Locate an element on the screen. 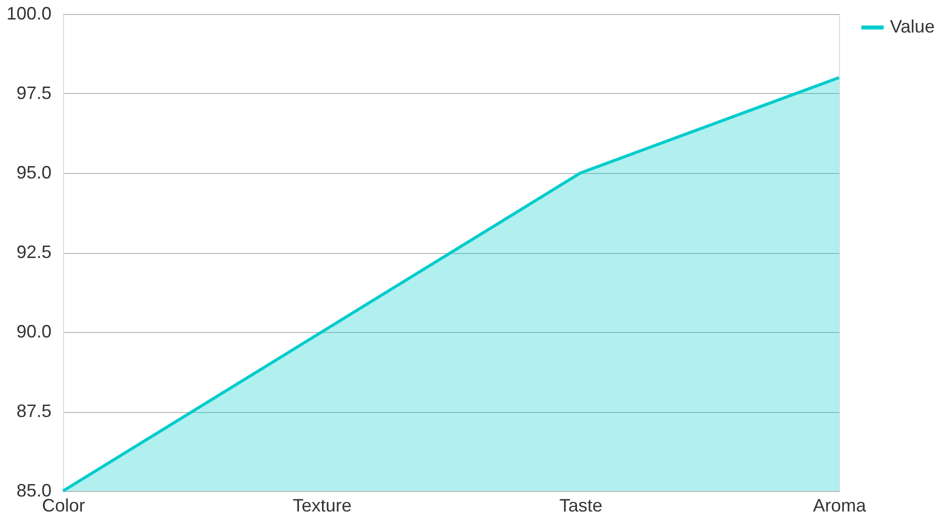 The image size is (949, 528). y-tick-label: 92.5 is located at coordinates (34, 252).